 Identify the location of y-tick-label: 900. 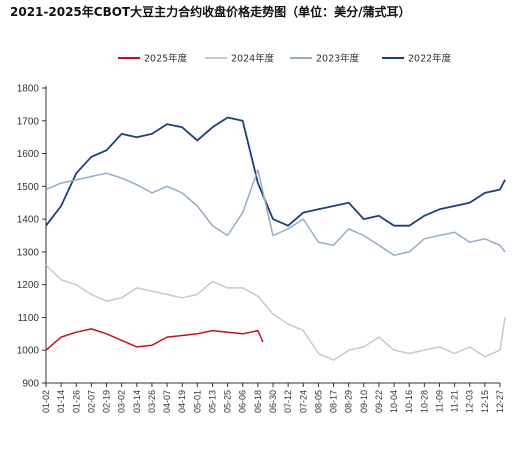
(30, 384).